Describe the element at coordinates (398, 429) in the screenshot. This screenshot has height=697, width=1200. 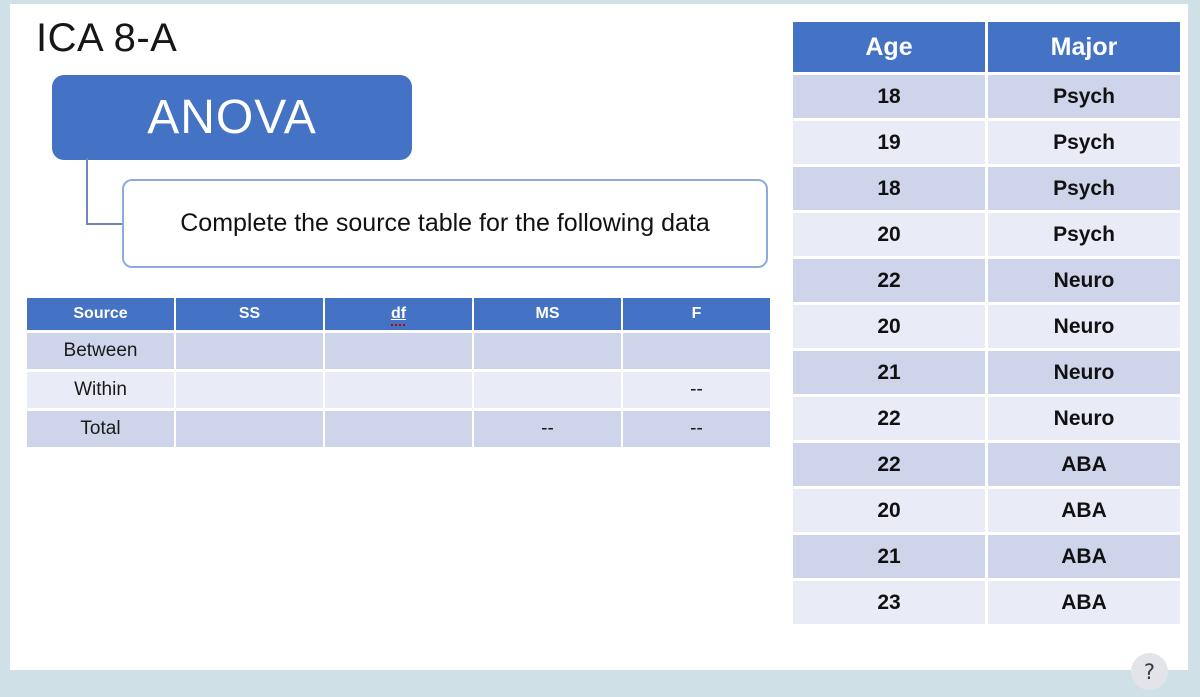
I see `source-row-total-df` at that location.